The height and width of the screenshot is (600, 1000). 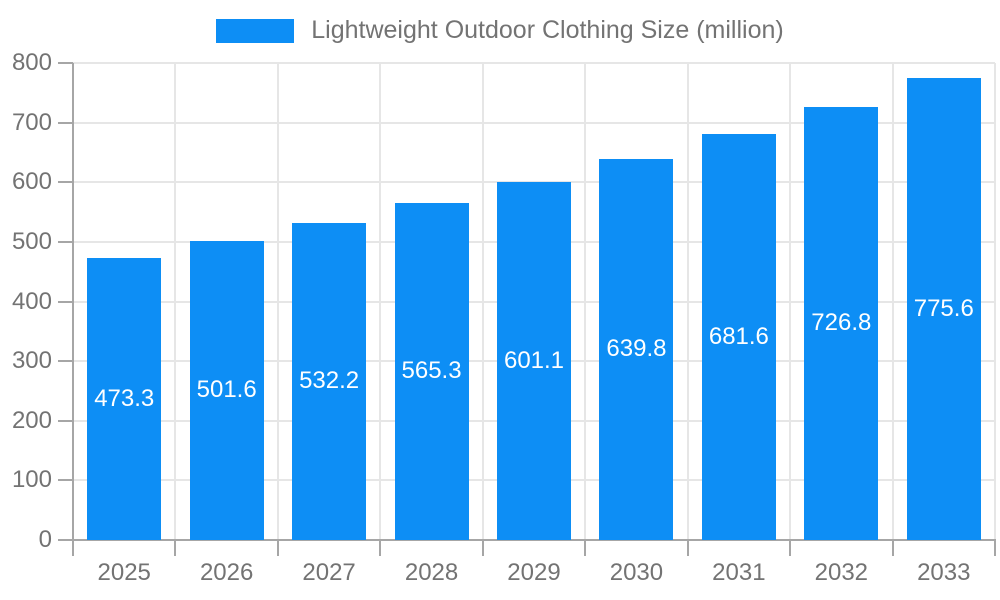 I want to click on x-axis-label: 2026, so click(x=226, y=572).